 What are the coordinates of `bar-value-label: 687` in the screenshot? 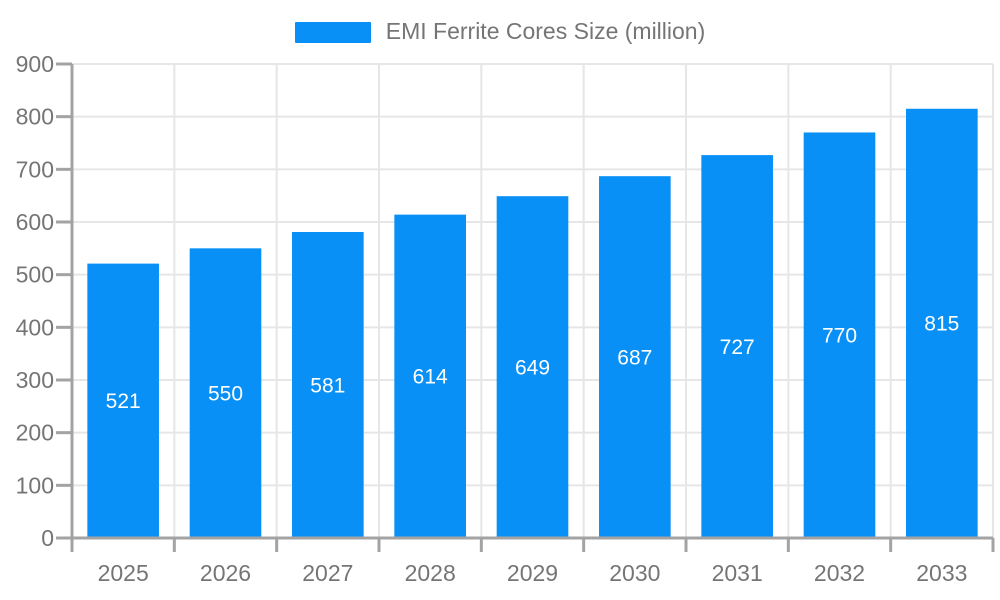 It's located at (634, 357).